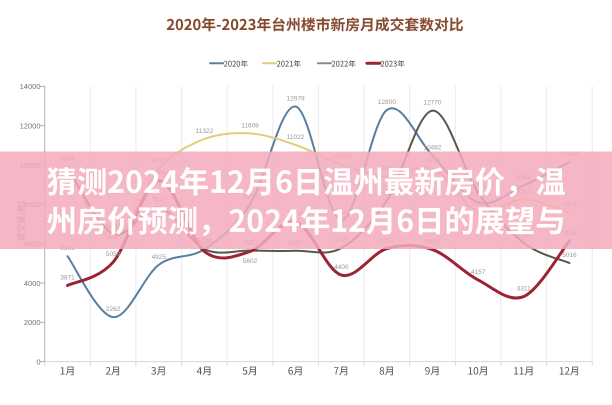 Image resolution: width=612 pixels, height=405 pixels. What do you see at coordinates (296, 99) in the screenshot?
I see `svg-text: 12979` at bounding box center [296, 99].